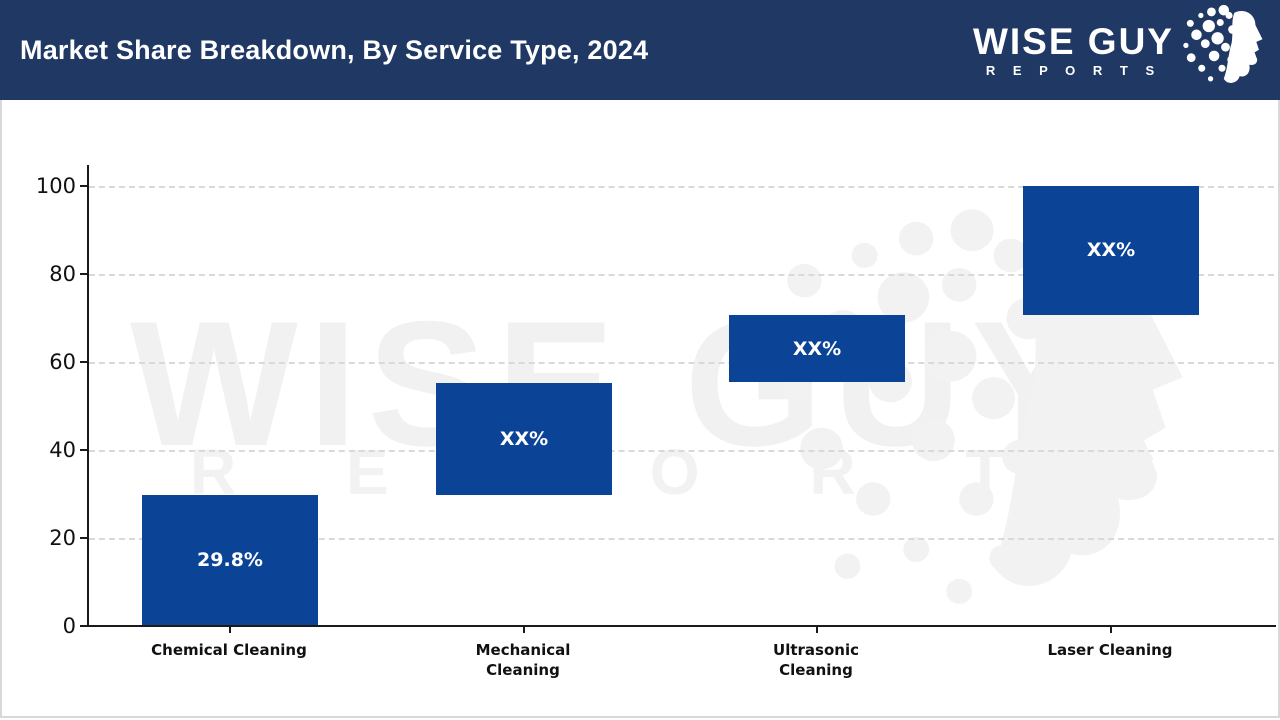 This screenshot has height=720, width=1280. I want to click on y-tick-label-80: 80, so click(62, 274).